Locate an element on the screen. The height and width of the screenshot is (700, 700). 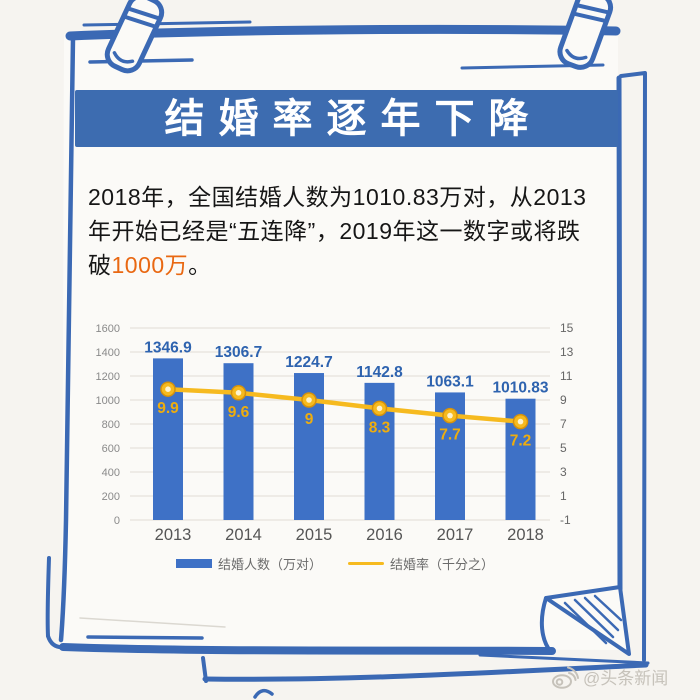
right-axis-tick: -1 is located at coordinates (565, 520).